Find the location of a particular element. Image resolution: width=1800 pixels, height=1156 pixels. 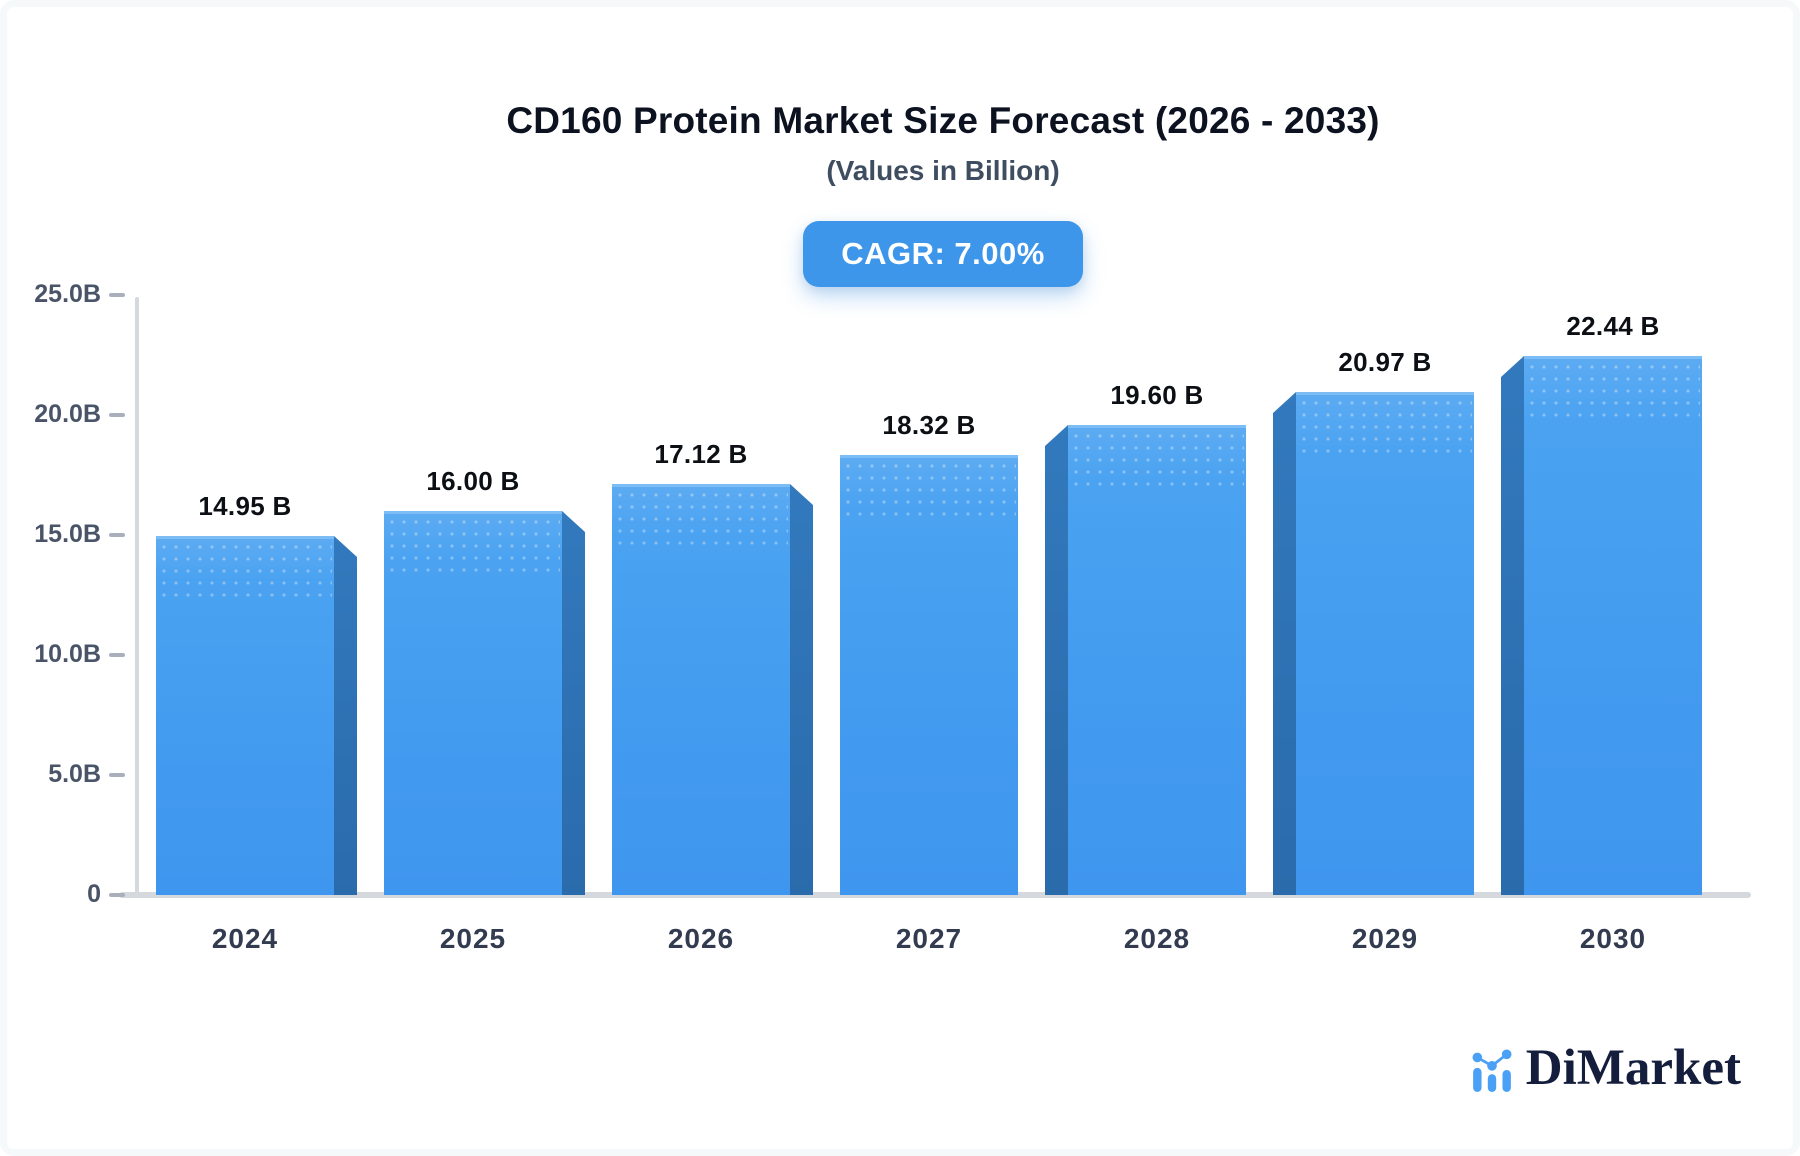

cagr-badge: CAGR: 7.00% is located at coordinates (943, 254).